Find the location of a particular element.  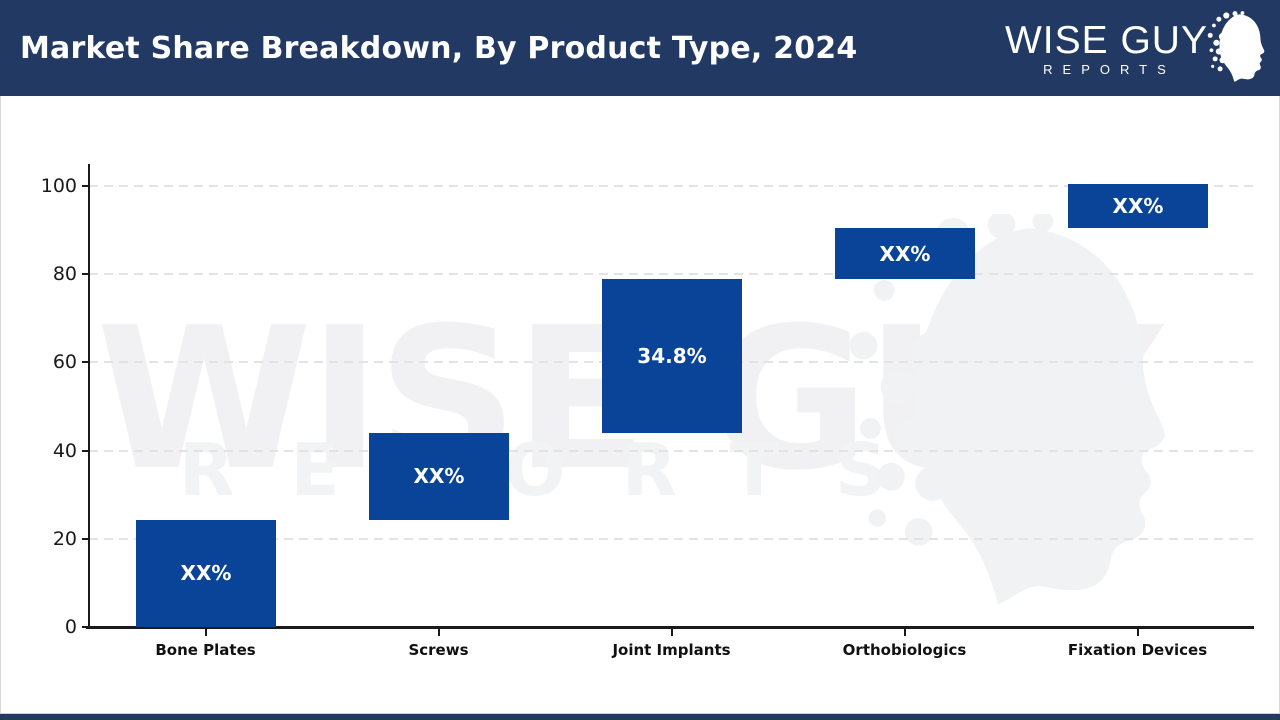

y-axis-tick-label: 60 is located at coordinates (64, 362).